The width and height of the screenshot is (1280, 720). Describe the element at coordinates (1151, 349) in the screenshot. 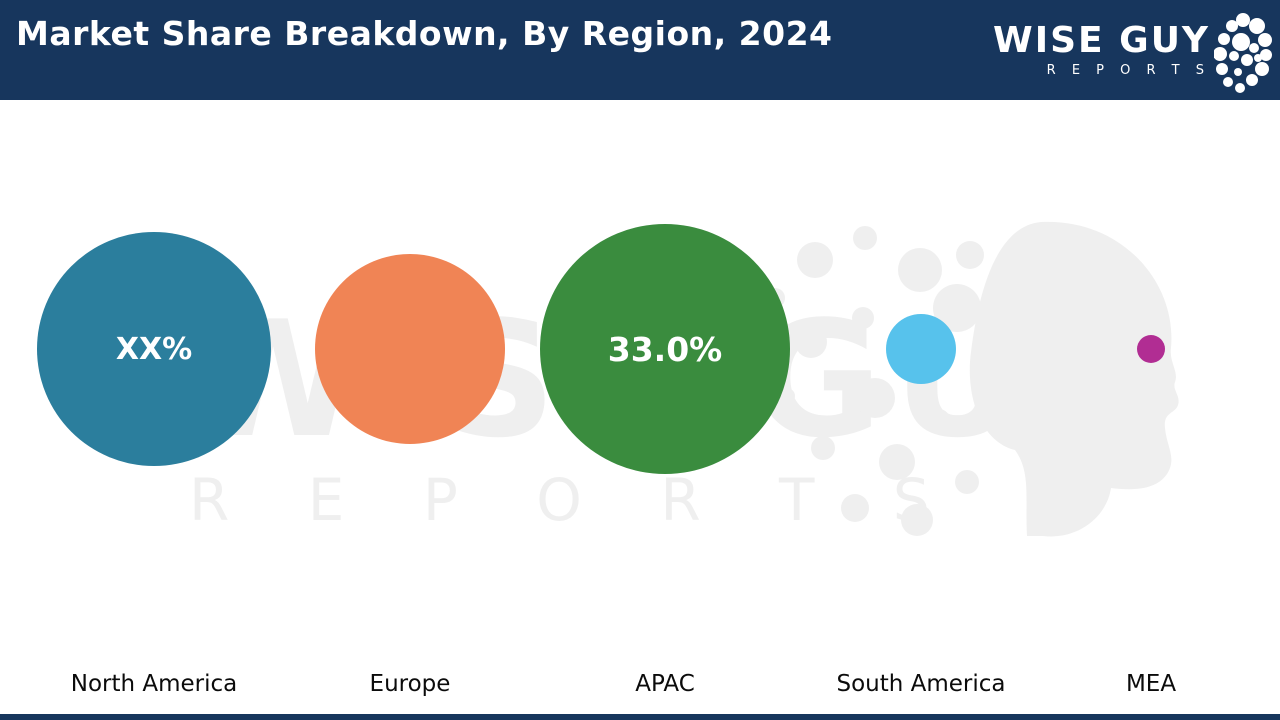

I see `bubble-mea` at that location.